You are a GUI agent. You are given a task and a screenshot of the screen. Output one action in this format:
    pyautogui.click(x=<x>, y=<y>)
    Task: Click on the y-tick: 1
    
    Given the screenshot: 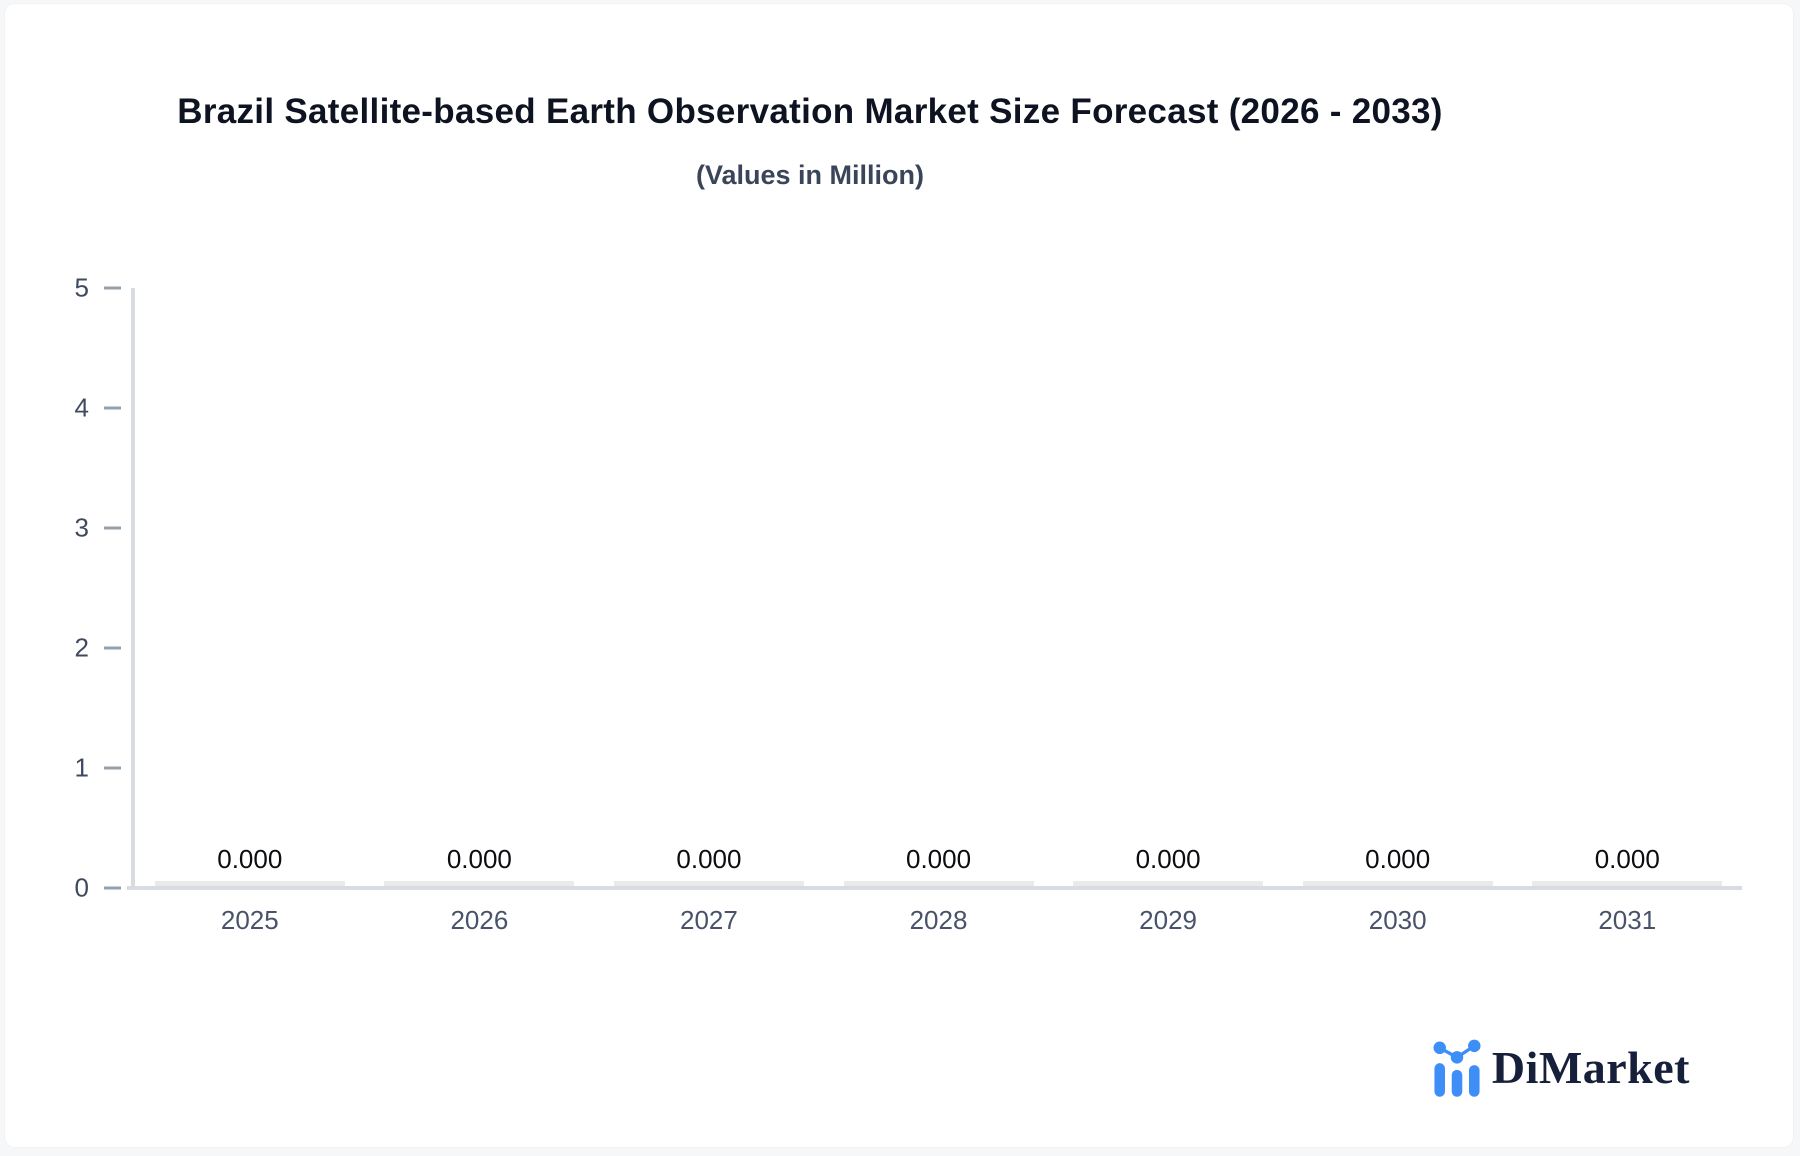 What is the action you would take?
    pyautogui.click(x=78, y=768)
    